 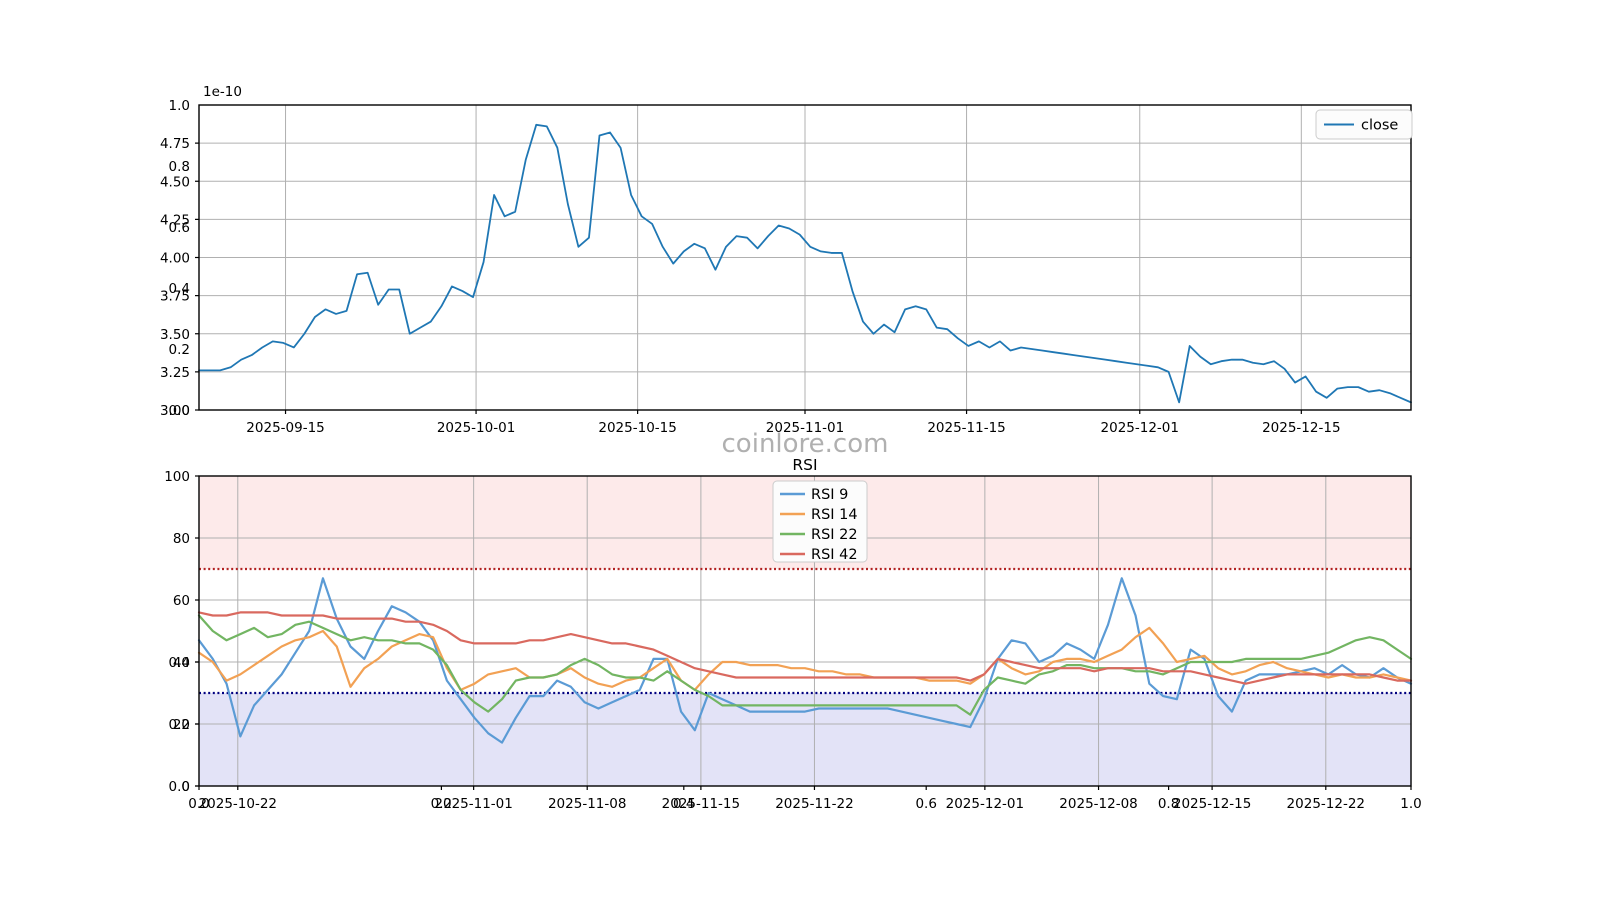 I want to click on price-y-tick-label: 4.25, so click(x=175, y=220).